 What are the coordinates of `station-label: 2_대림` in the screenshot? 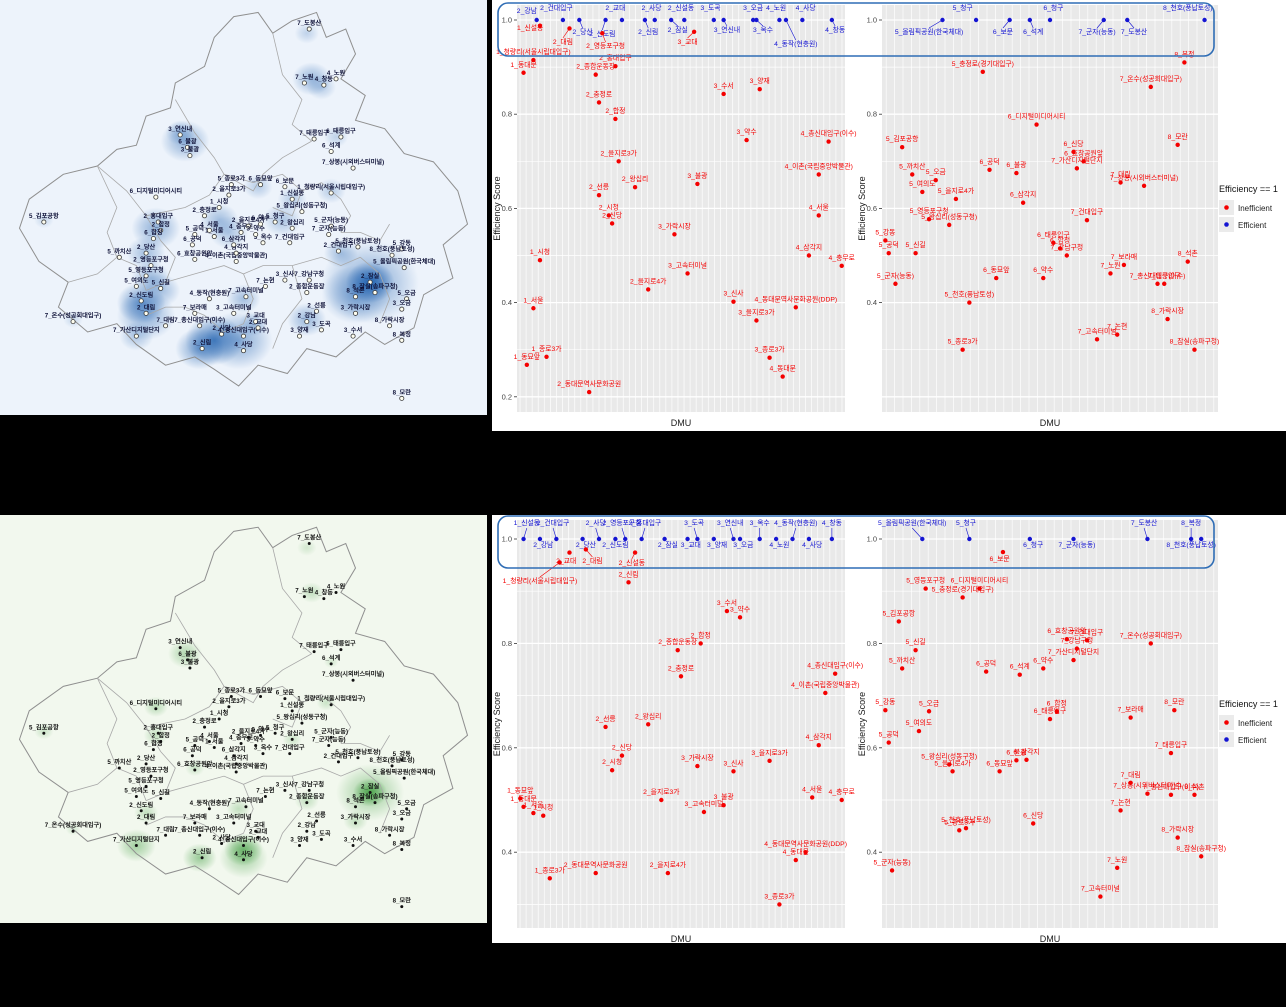 It's located at (146, 817).